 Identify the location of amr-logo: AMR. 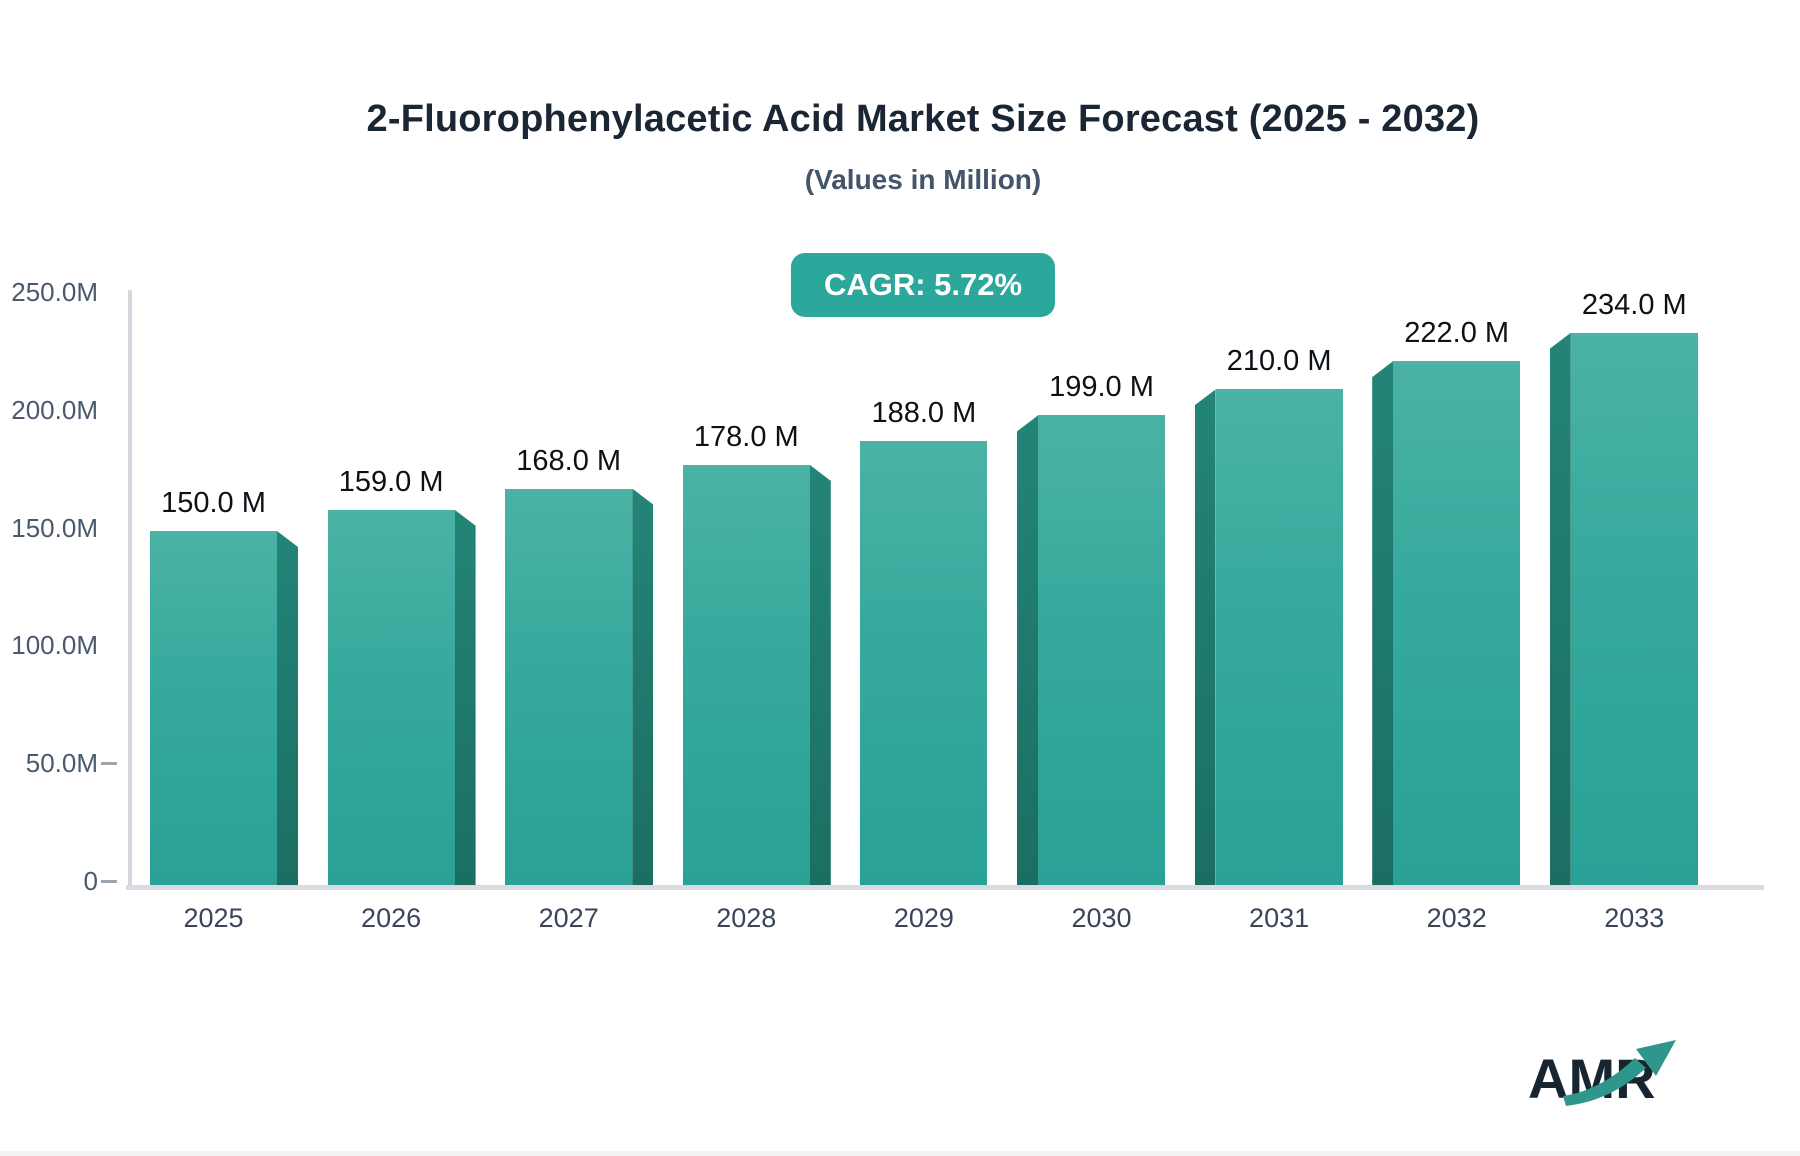
(1602, 1075).